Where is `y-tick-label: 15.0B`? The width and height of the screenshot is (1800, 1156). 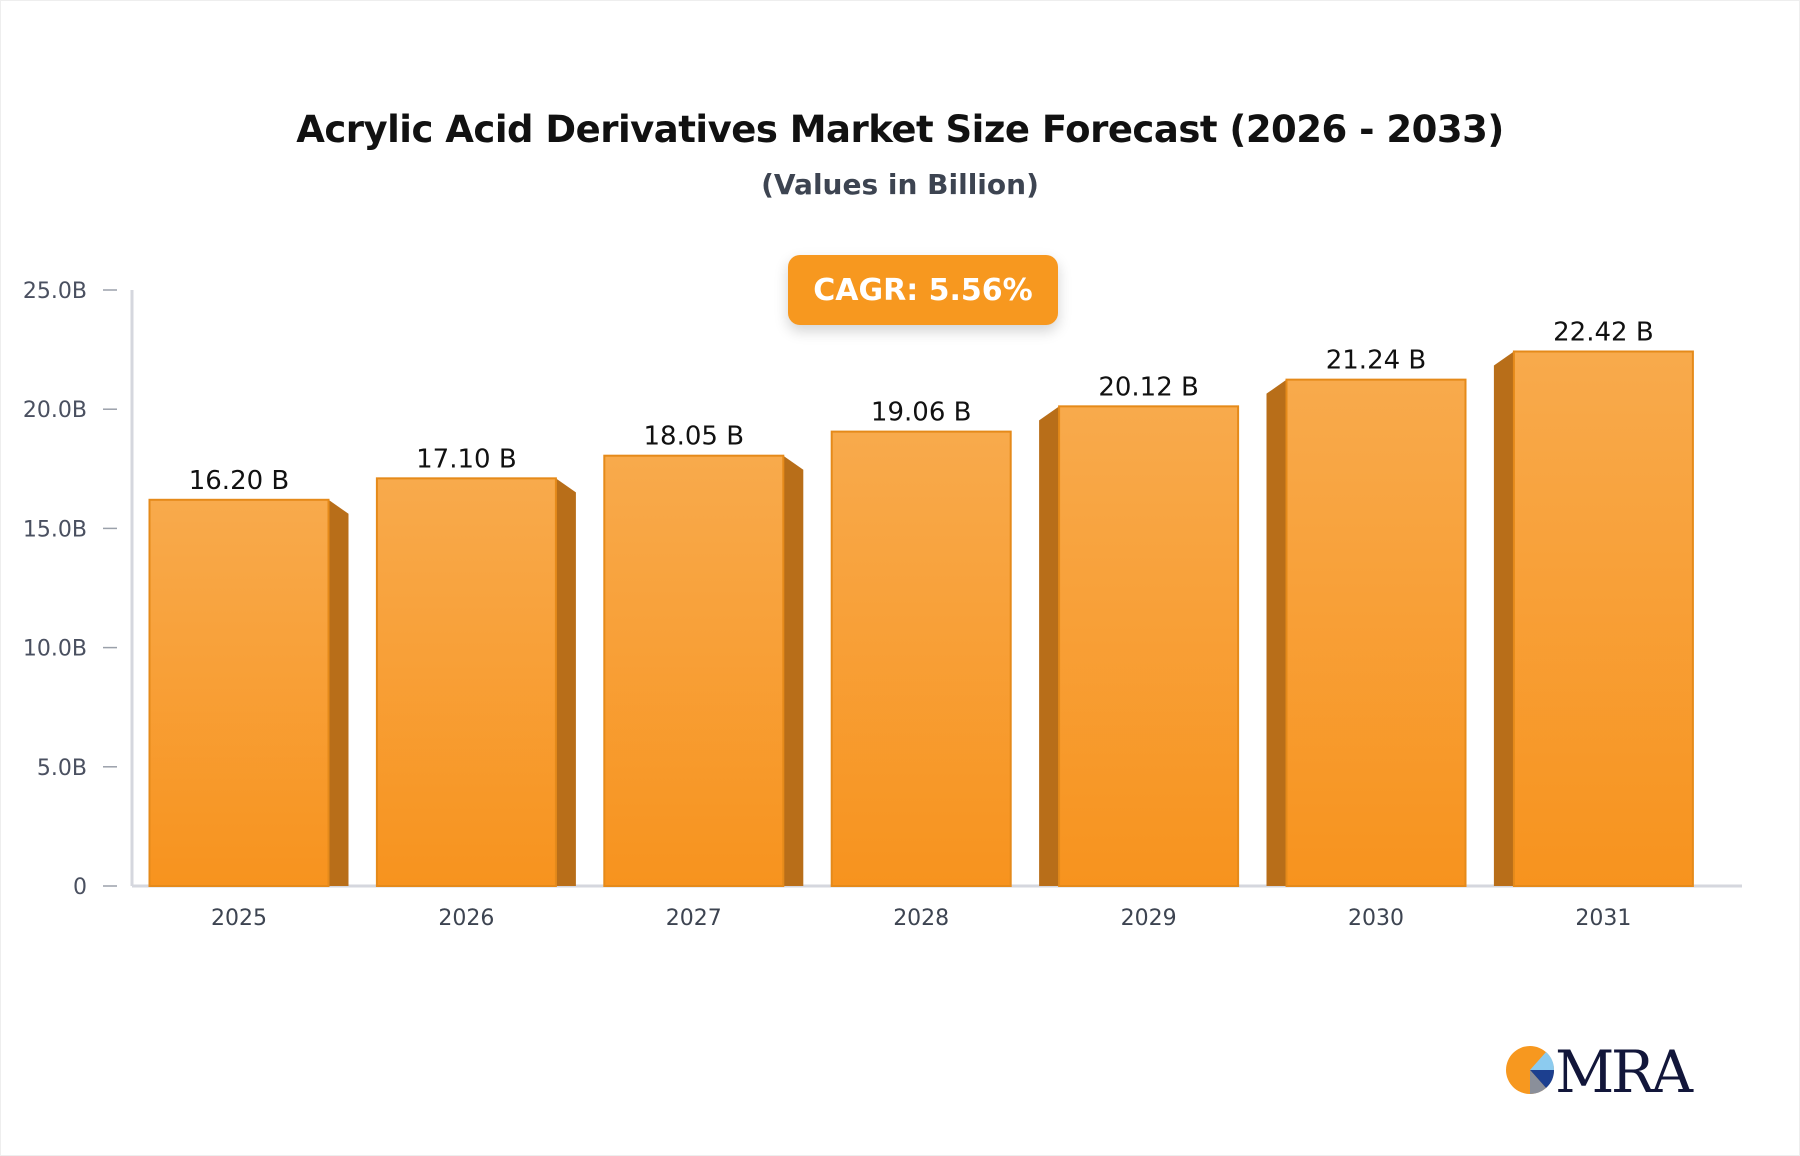
y-tick-label: 15.0B is located at coordinates (55, 529).